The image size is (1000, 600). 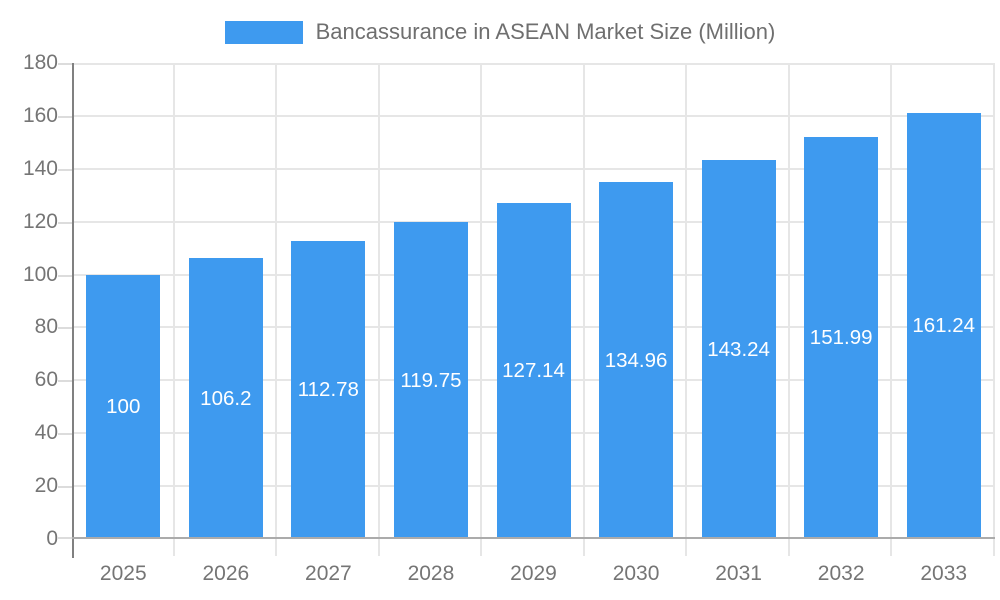 I want to click on x-tick-label: 2029, so click(x=533, y=573).